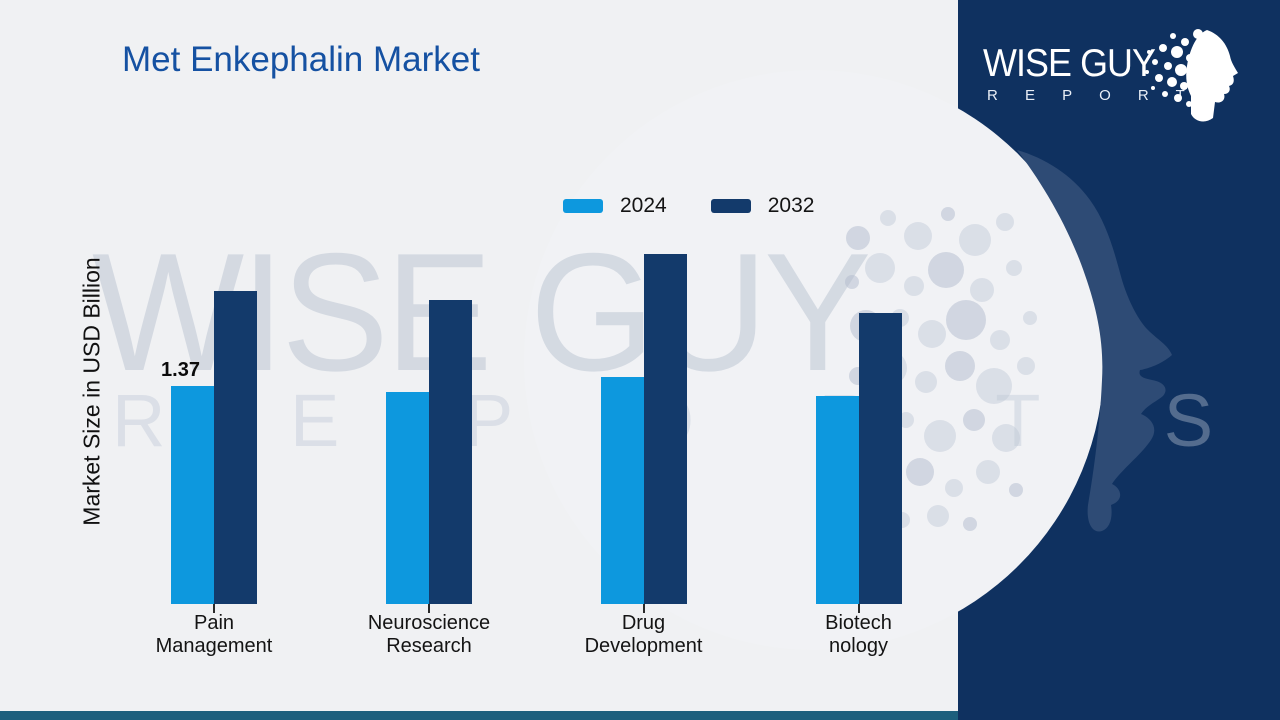  Describe the element at coordinates (837, 500) in the screenshot. I see `bar-2024-biotechnology` at that location.